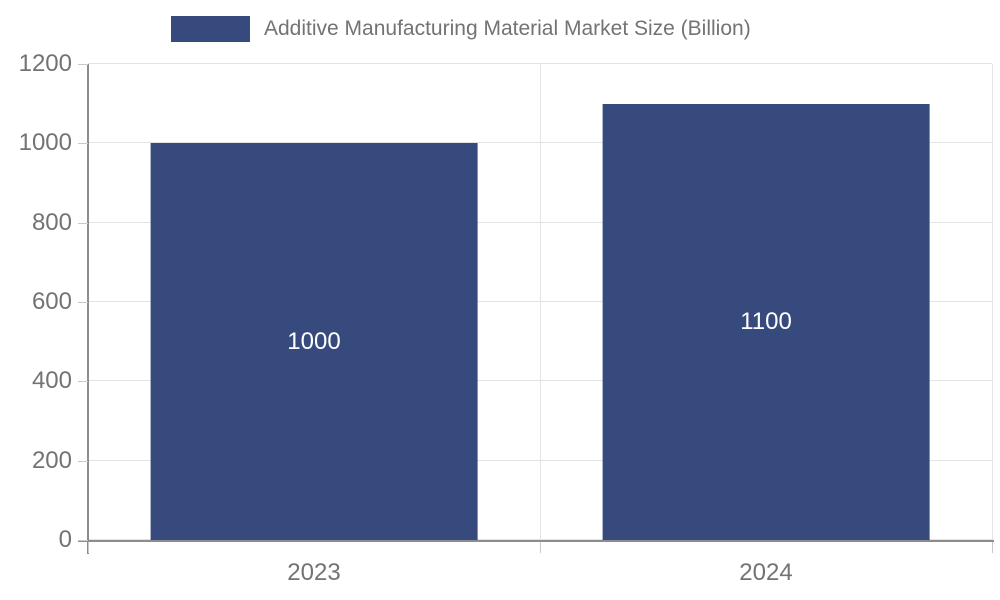  What do you see at coordinates (45, 143) in the screenshot?
I see `y-tick-label-1000: 1000` at bounding box center [45, 143].